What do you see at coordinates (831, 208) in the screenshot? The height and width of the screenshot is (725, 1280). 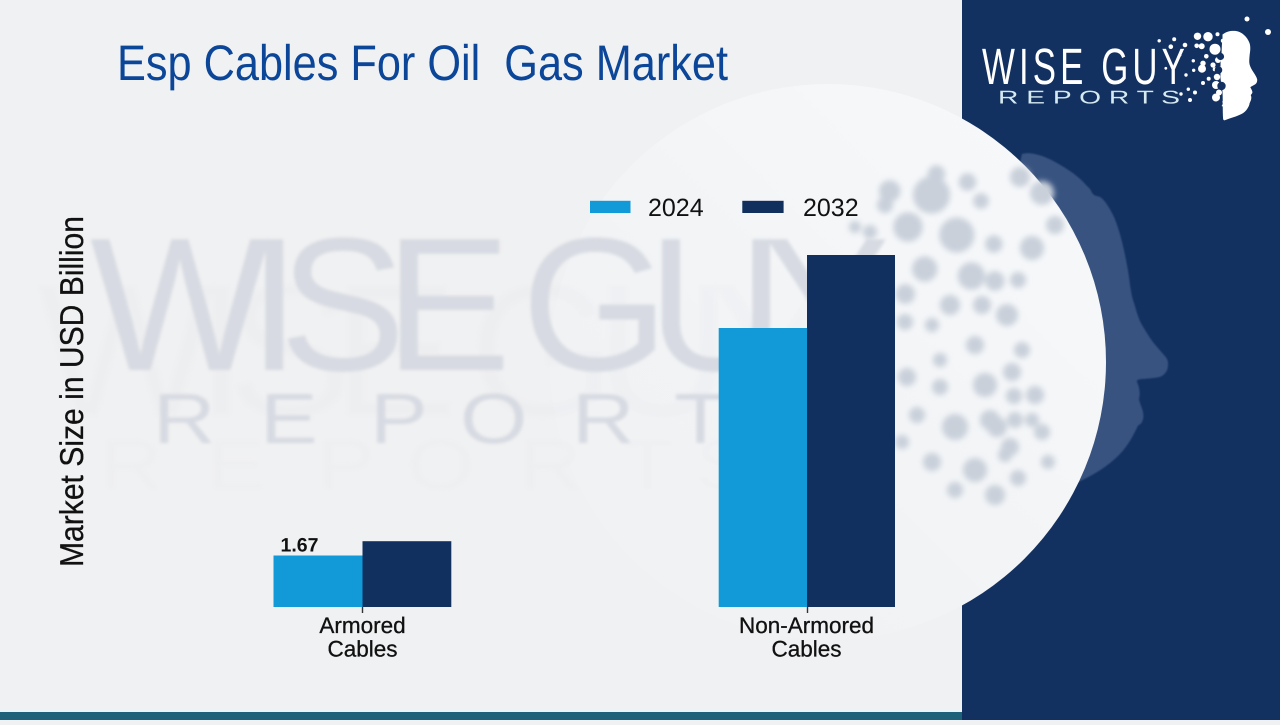 I see `svg-text: 2032` at bounding box center [831, 208].